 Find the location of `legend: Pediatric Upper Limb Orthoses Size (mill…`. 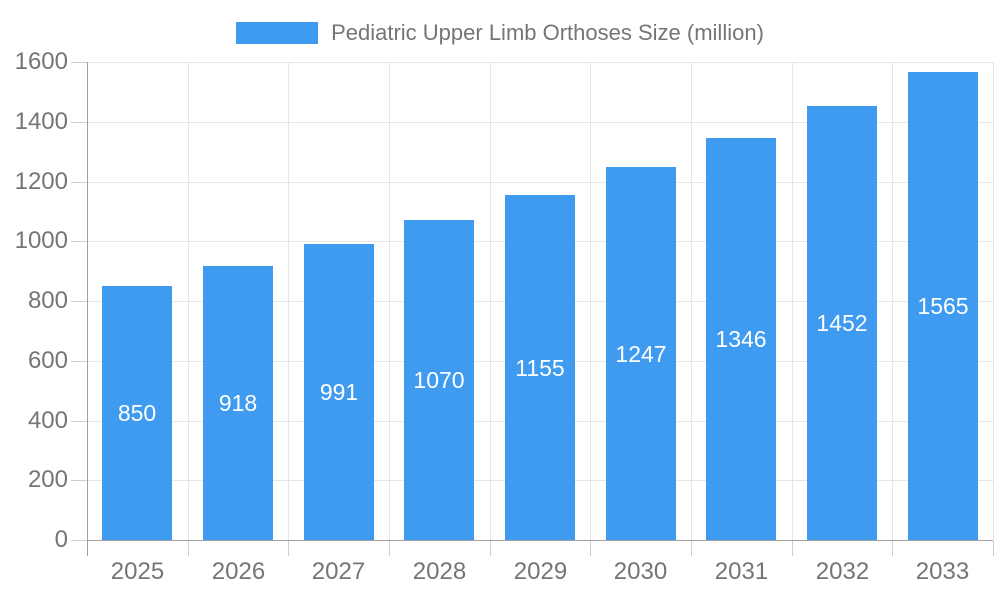

legend: Pediatric Upper Limb Orthoses Size (mill… is located at coordinates (500, 33).